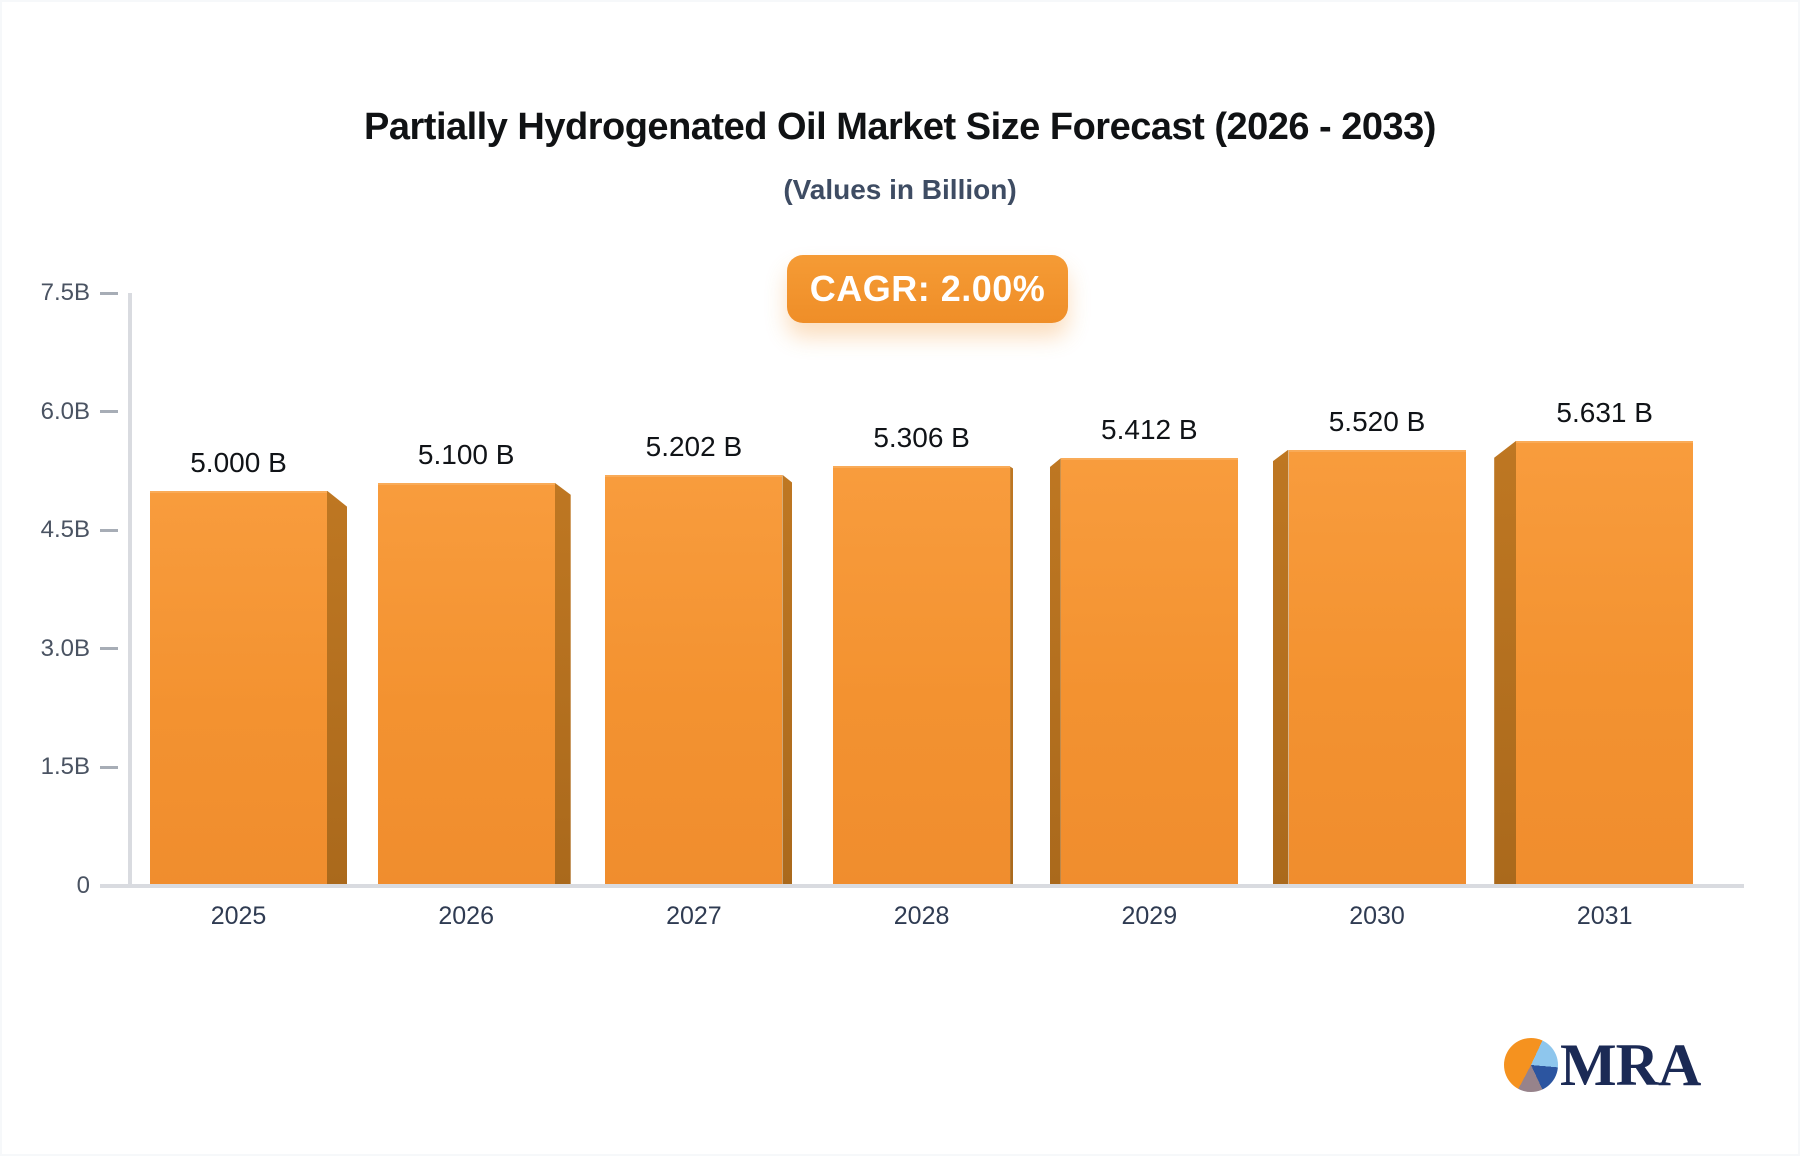  What do you see at coordinates (65, 767) in the screenshot?
I see `y-tick-label: 1.5B` at bounding box center [65, 767].